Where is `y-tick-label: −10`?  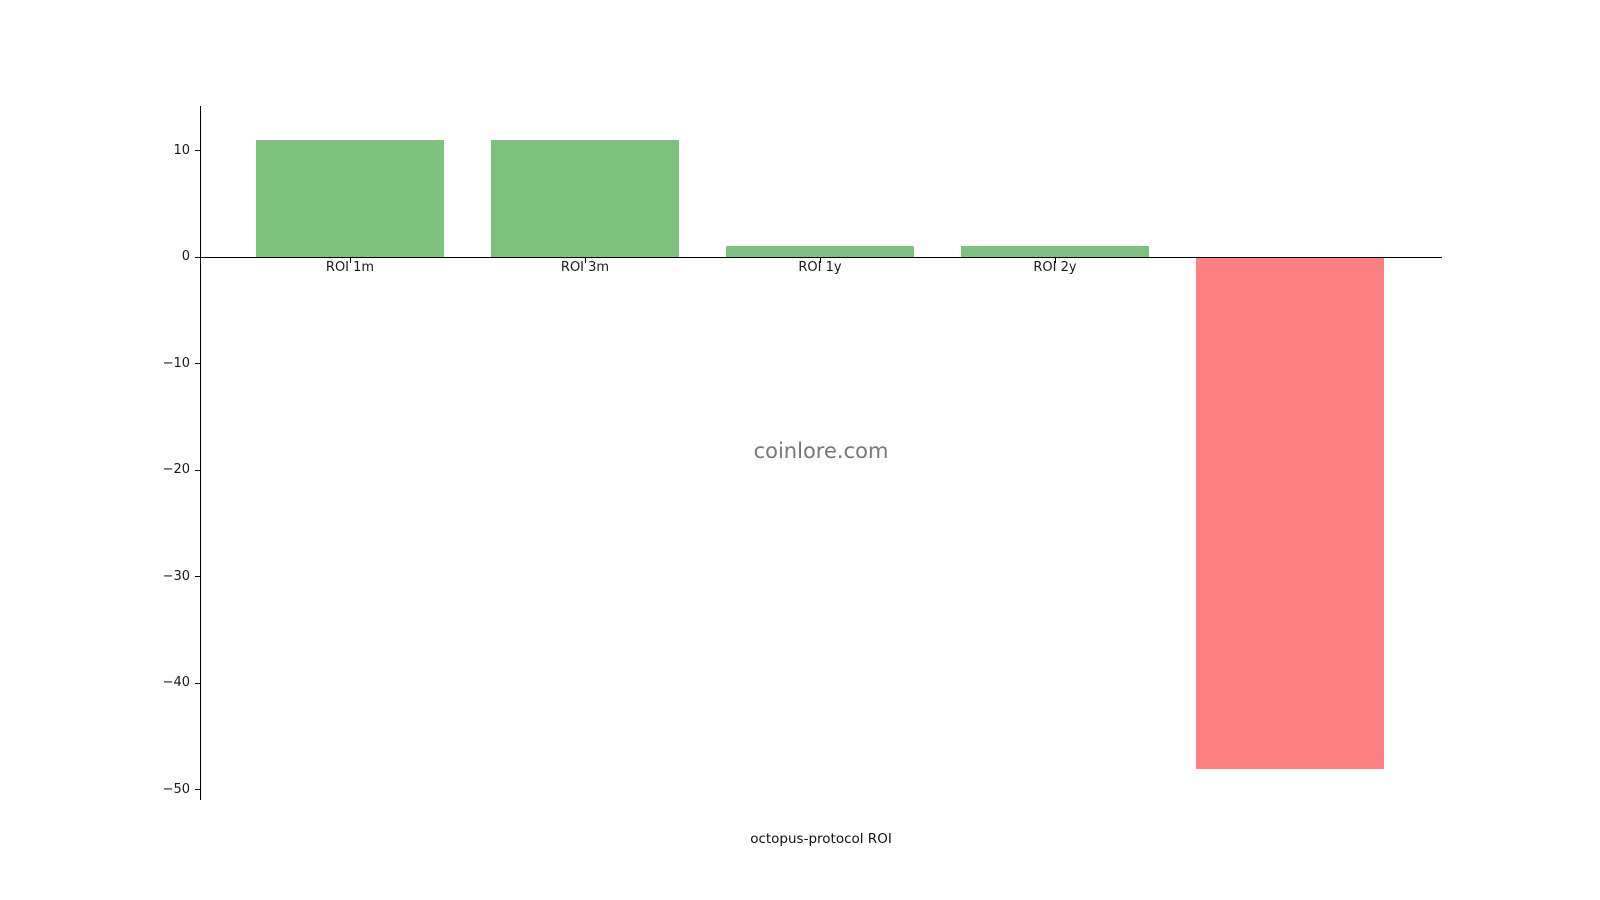
y-tick-label: −10 is located at coordinates (176, 363).